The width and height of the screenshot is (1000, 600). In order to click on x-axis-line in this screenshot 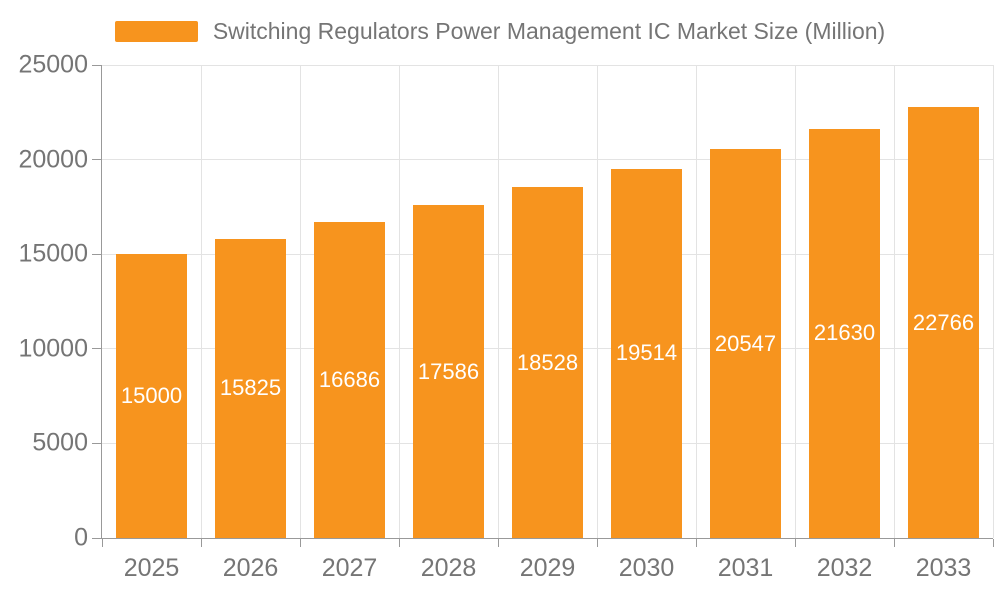, I will do `click(547, 538)`.